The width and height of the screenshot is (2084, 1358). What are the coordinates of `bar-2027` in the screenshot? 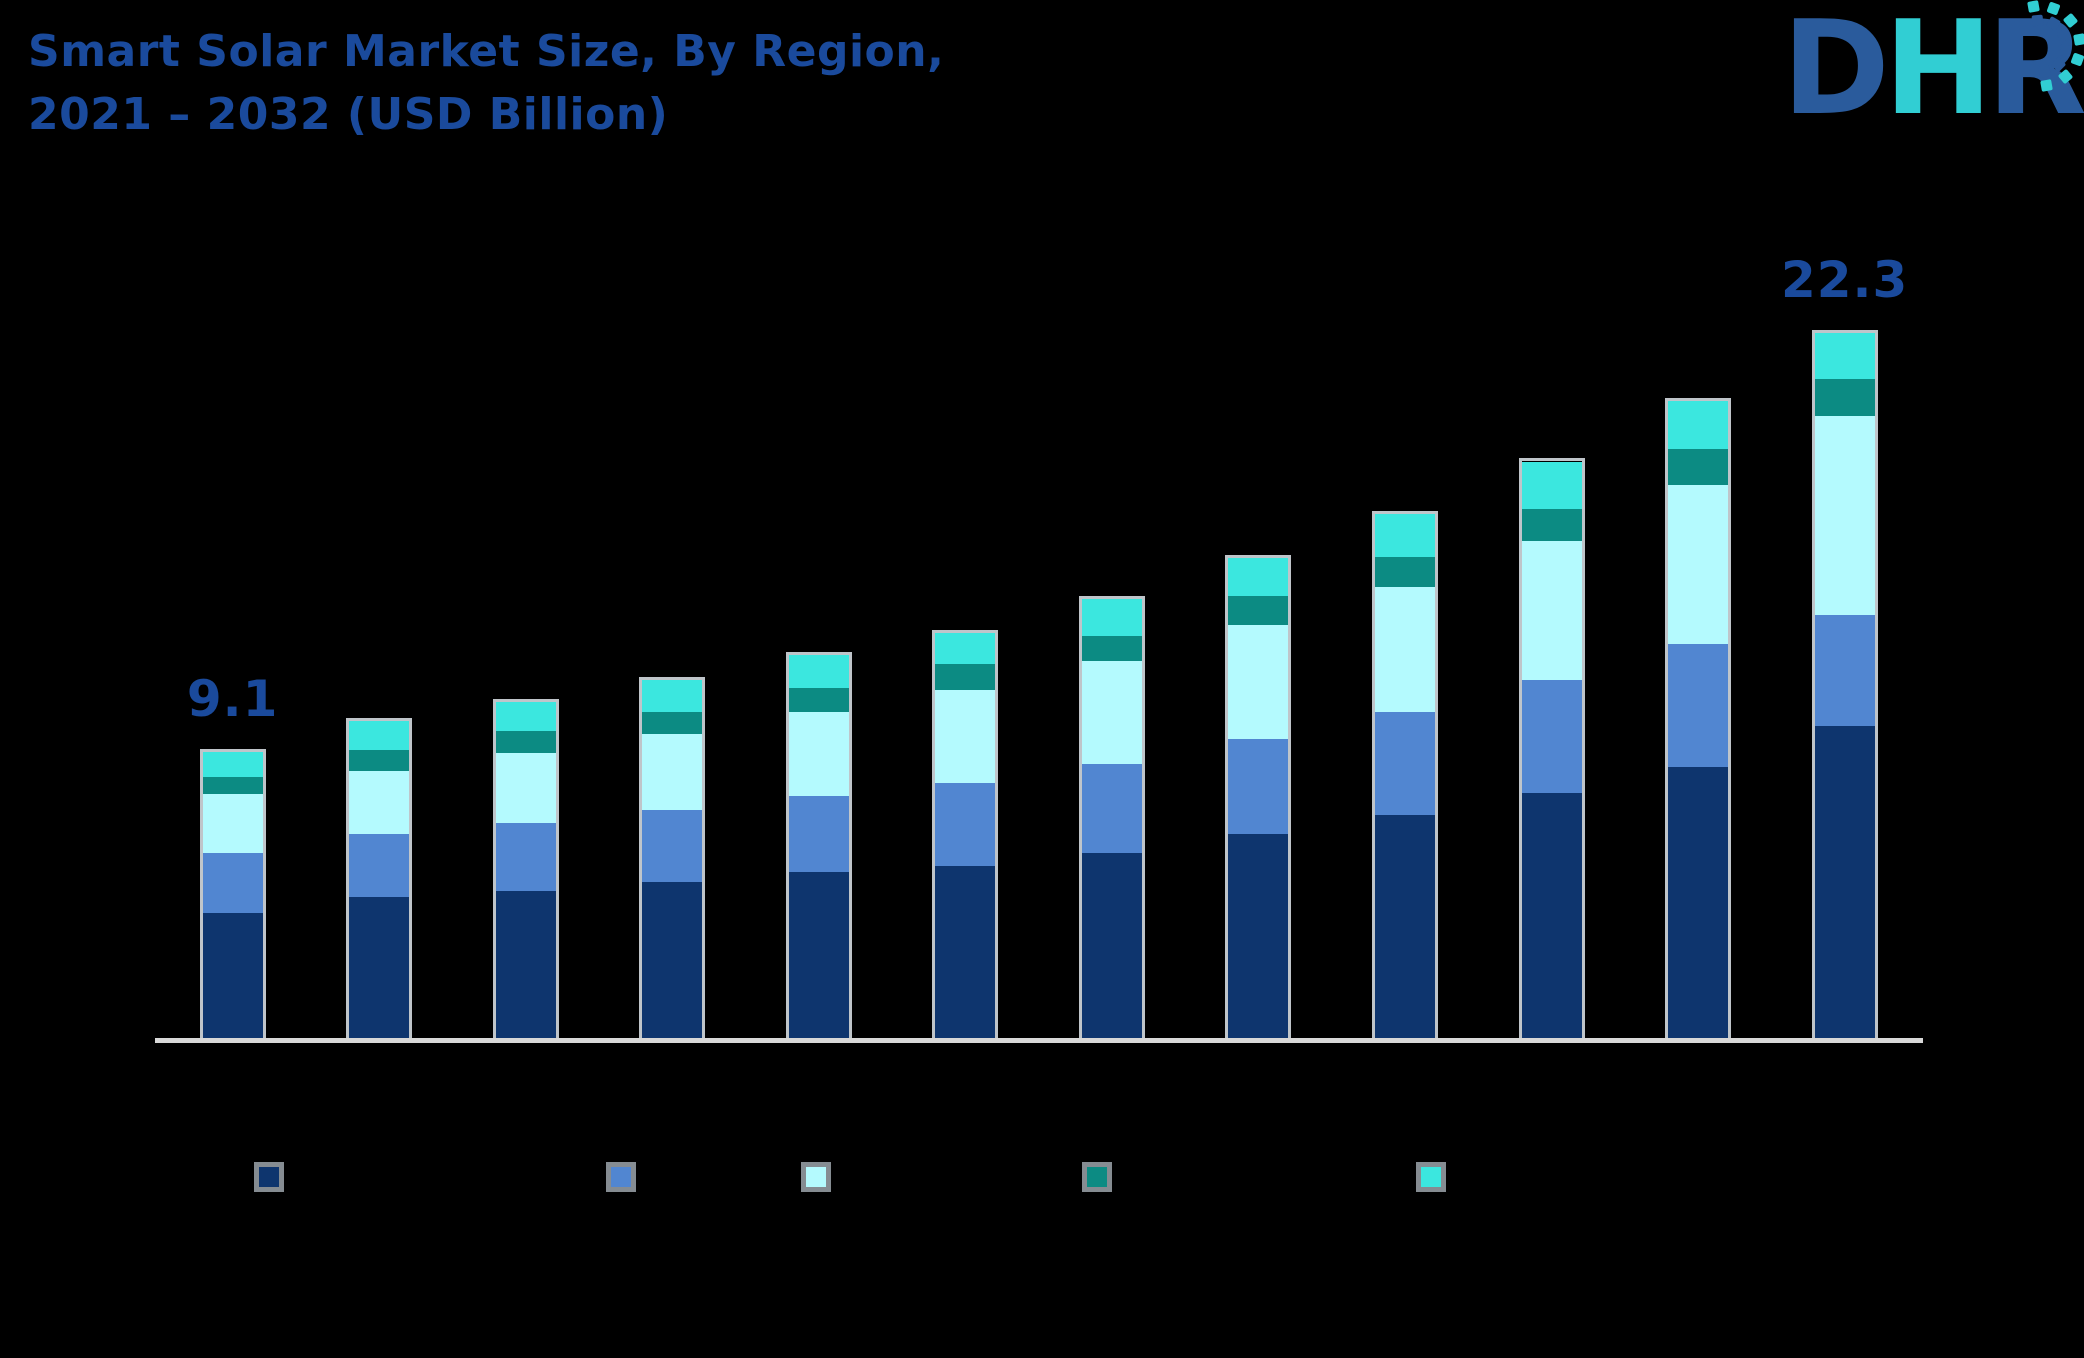 It's located at (1111, 818).